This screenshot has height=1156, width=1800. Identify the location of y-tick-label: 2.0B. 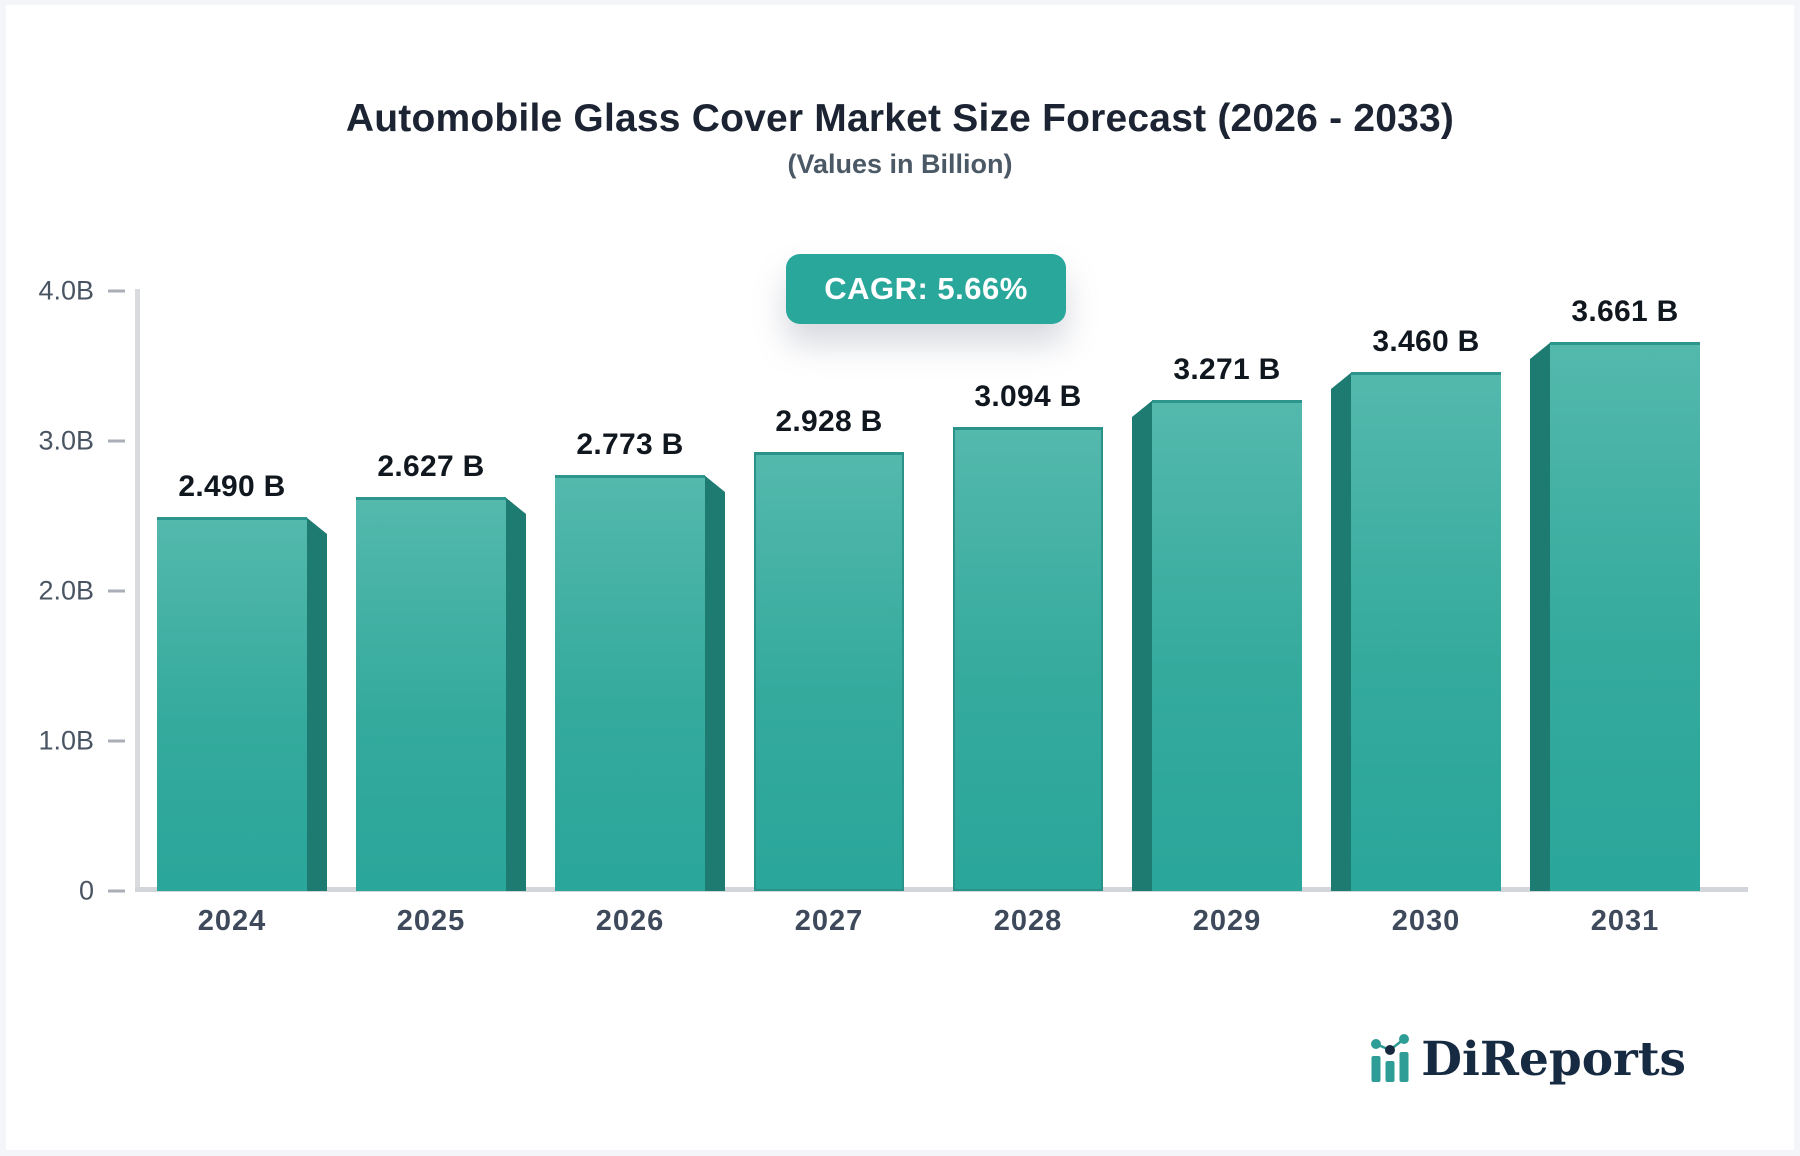
(66, 590).